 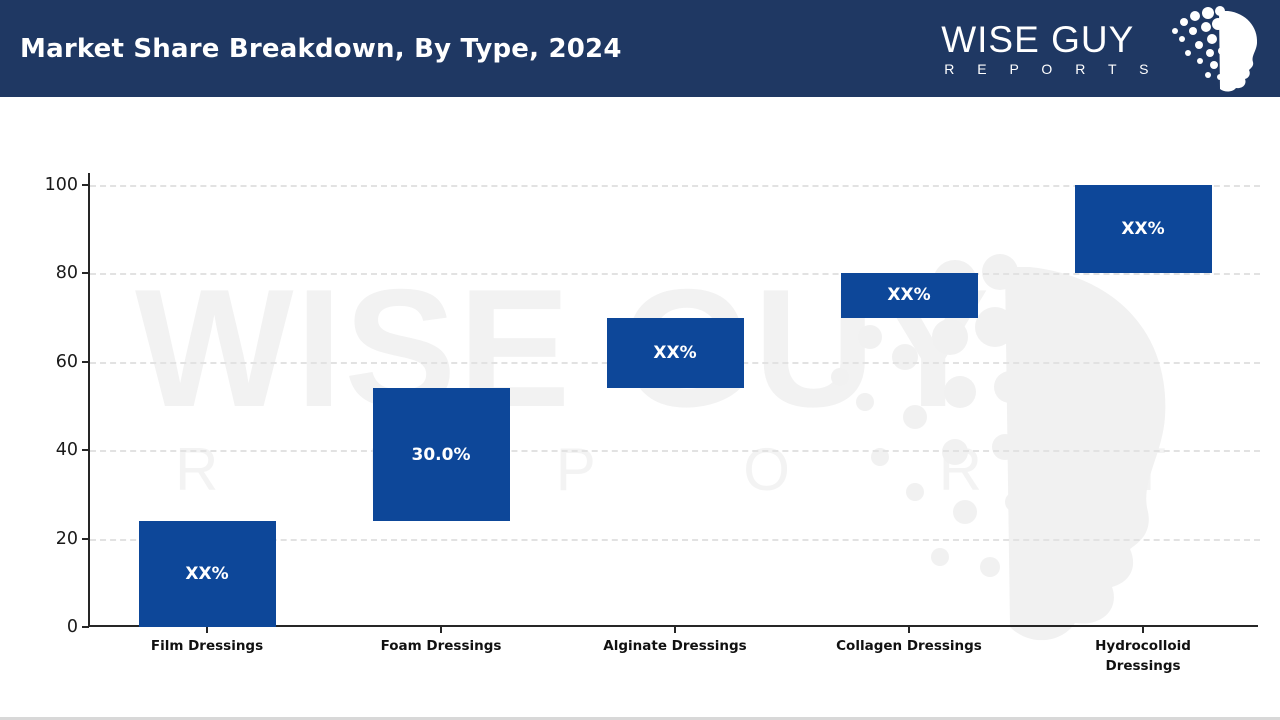 I want to click on y-tick-label-80: 80, so click(x=66, y=273).